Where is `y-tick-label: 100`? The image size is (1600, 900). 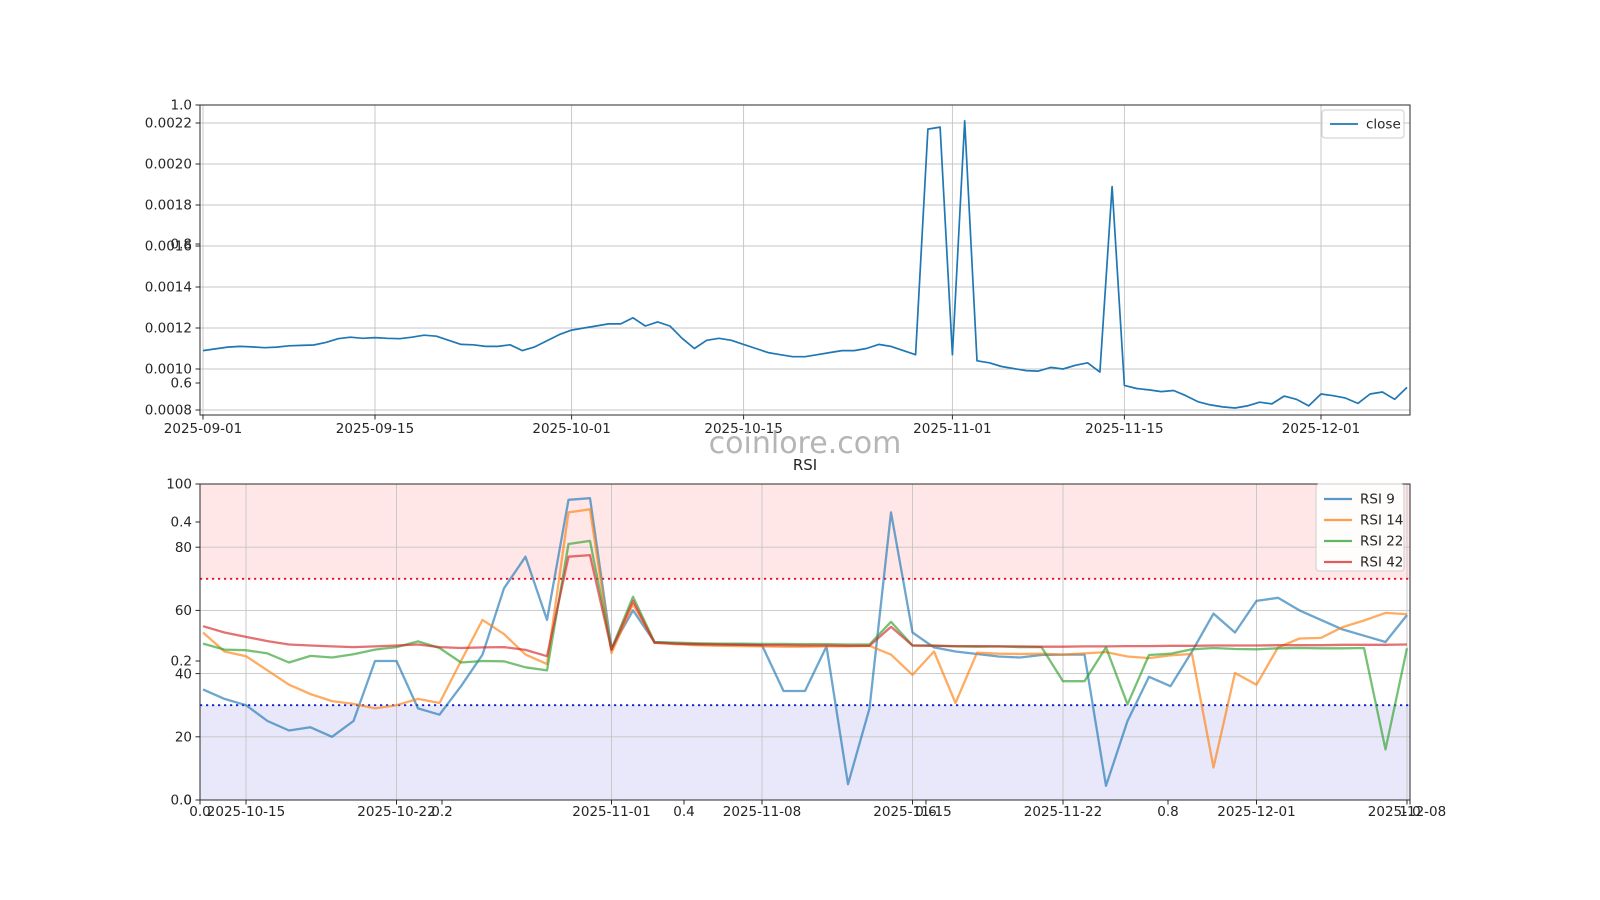
y-tick-label: 100 is located at coordinates (179, 485).